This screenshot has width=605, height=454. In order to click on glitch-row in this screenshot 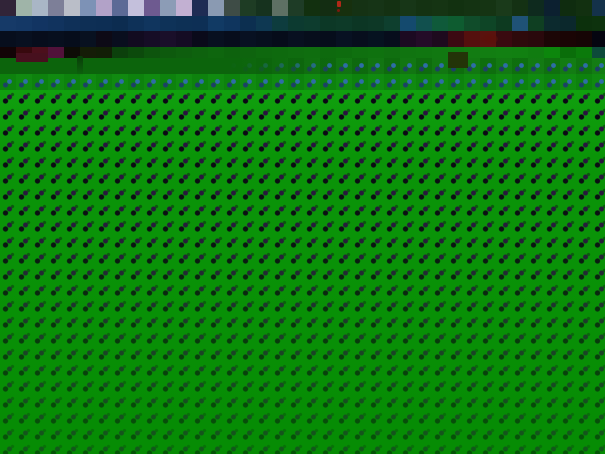, I will do `click(302, 8)`.